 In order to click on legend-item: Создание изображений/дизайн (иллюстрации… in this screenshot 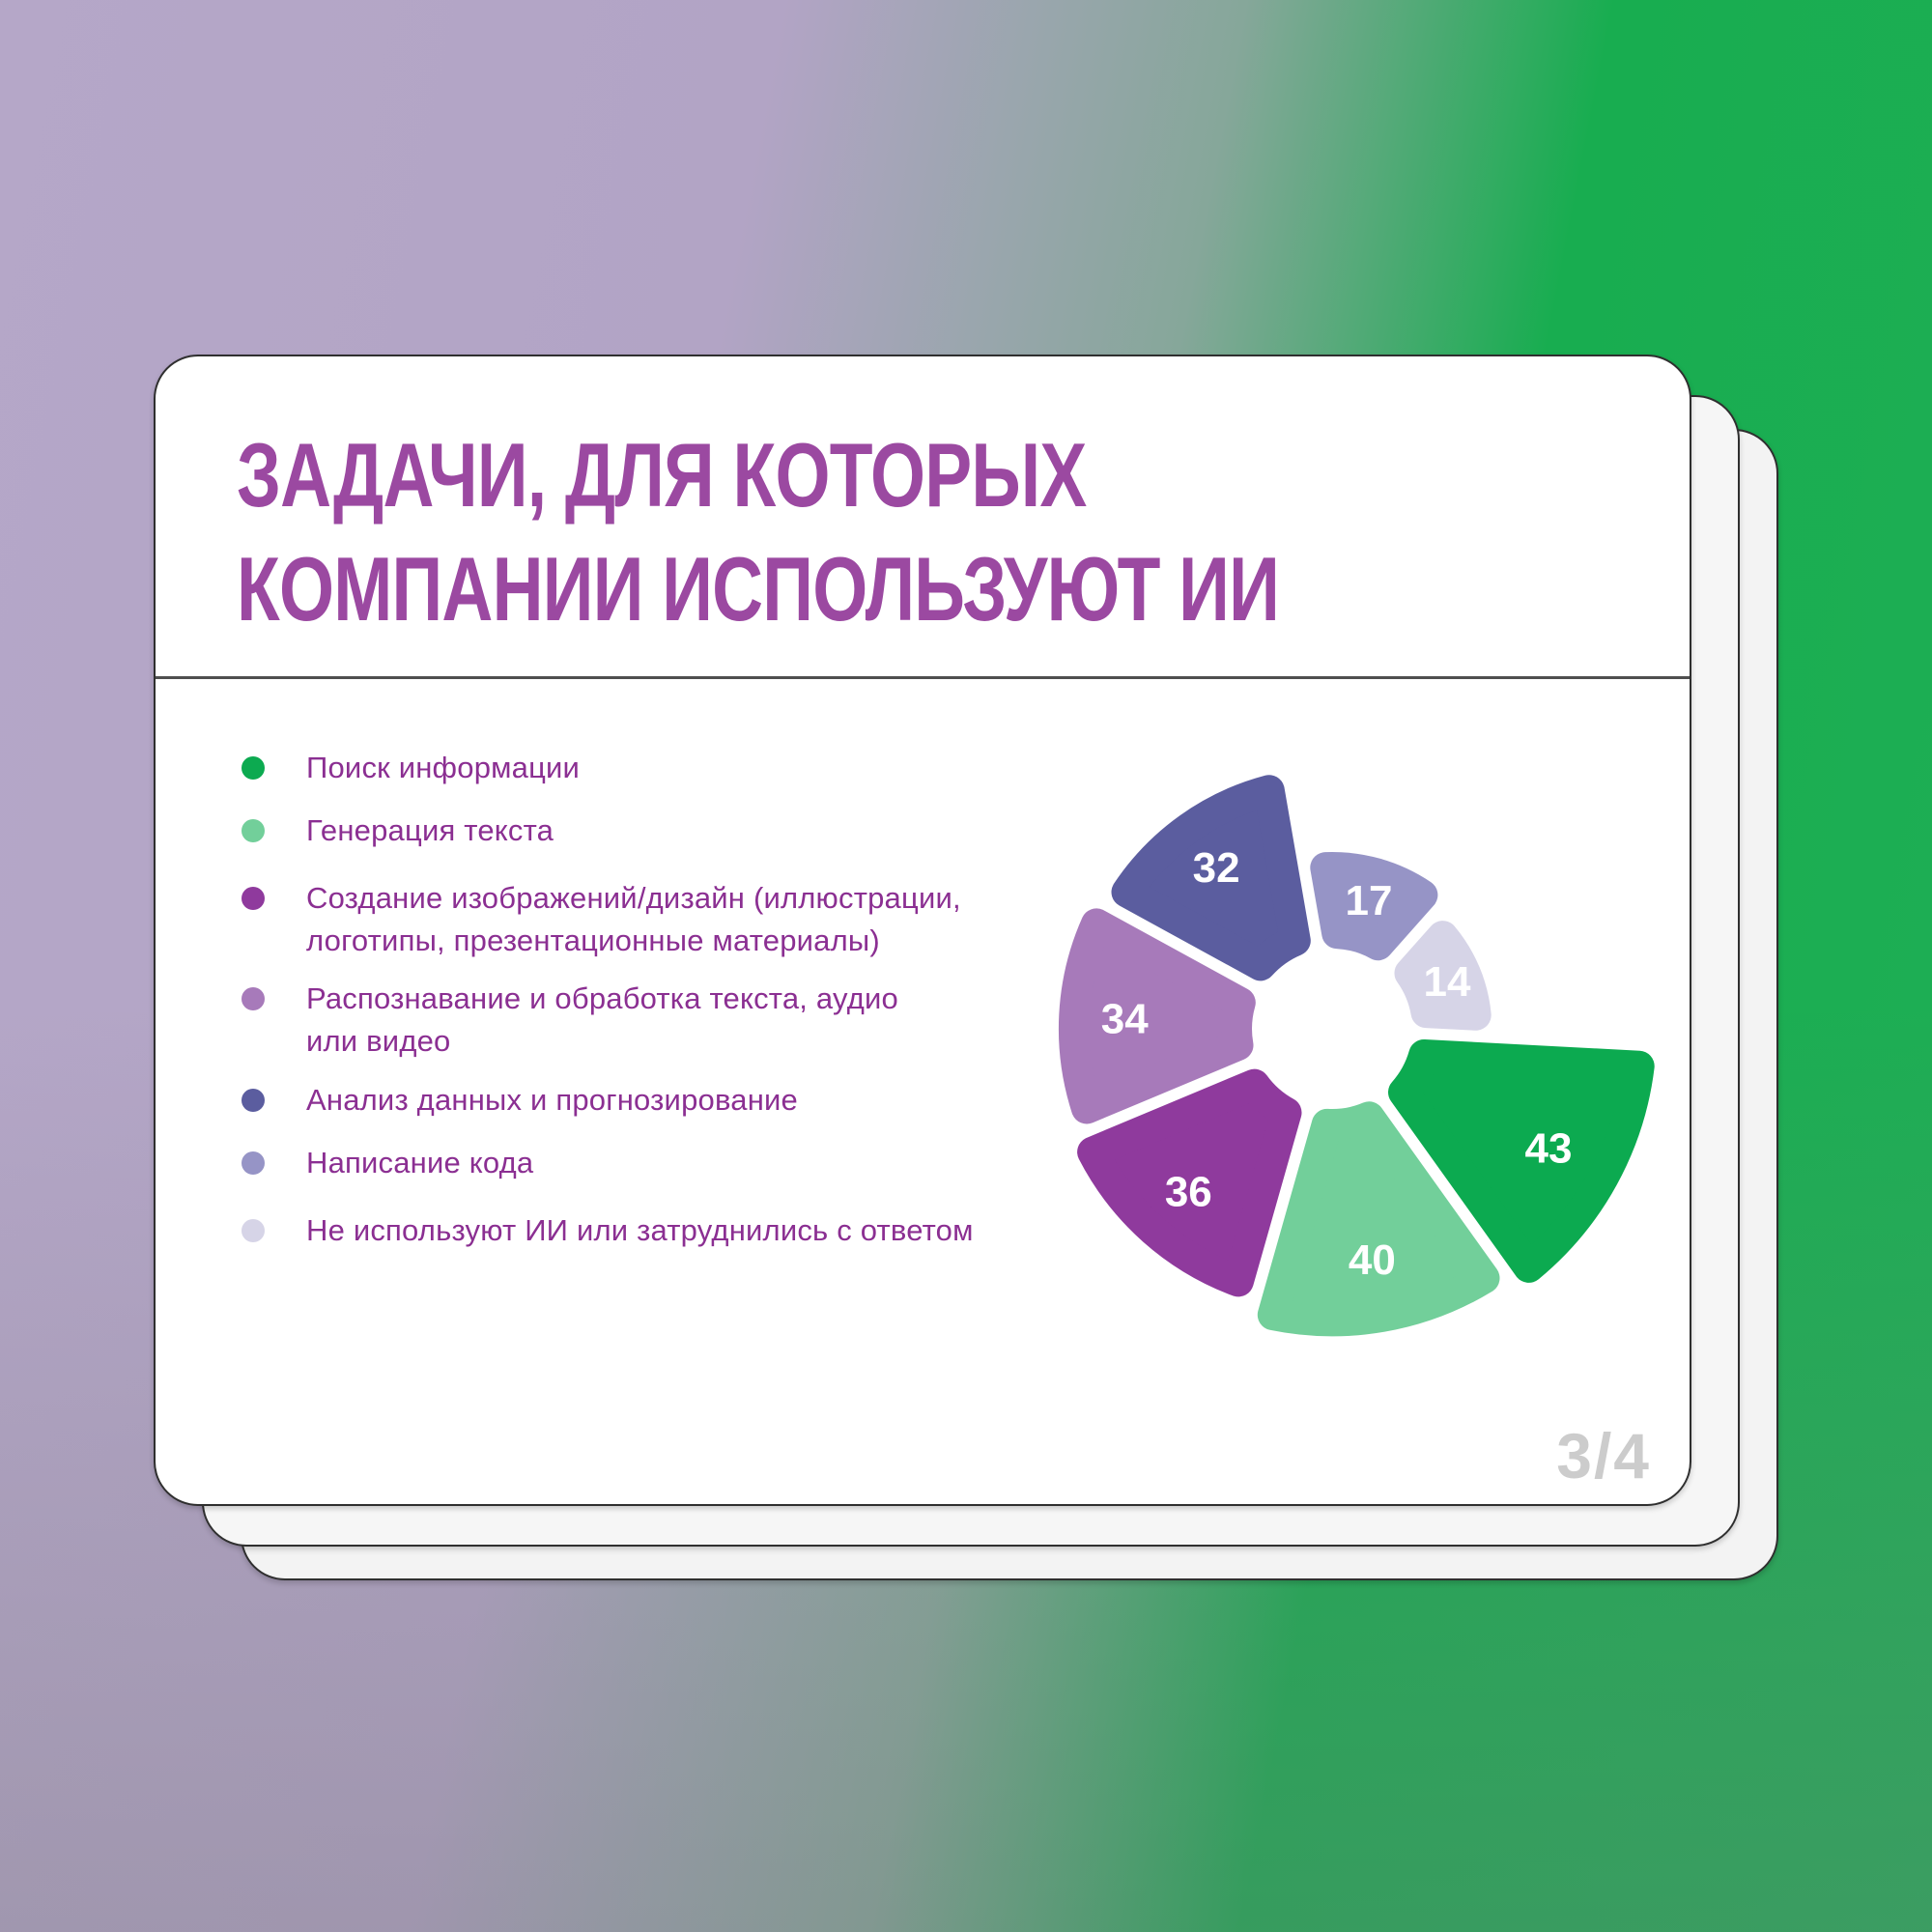, I will do `click(601, 919)`.